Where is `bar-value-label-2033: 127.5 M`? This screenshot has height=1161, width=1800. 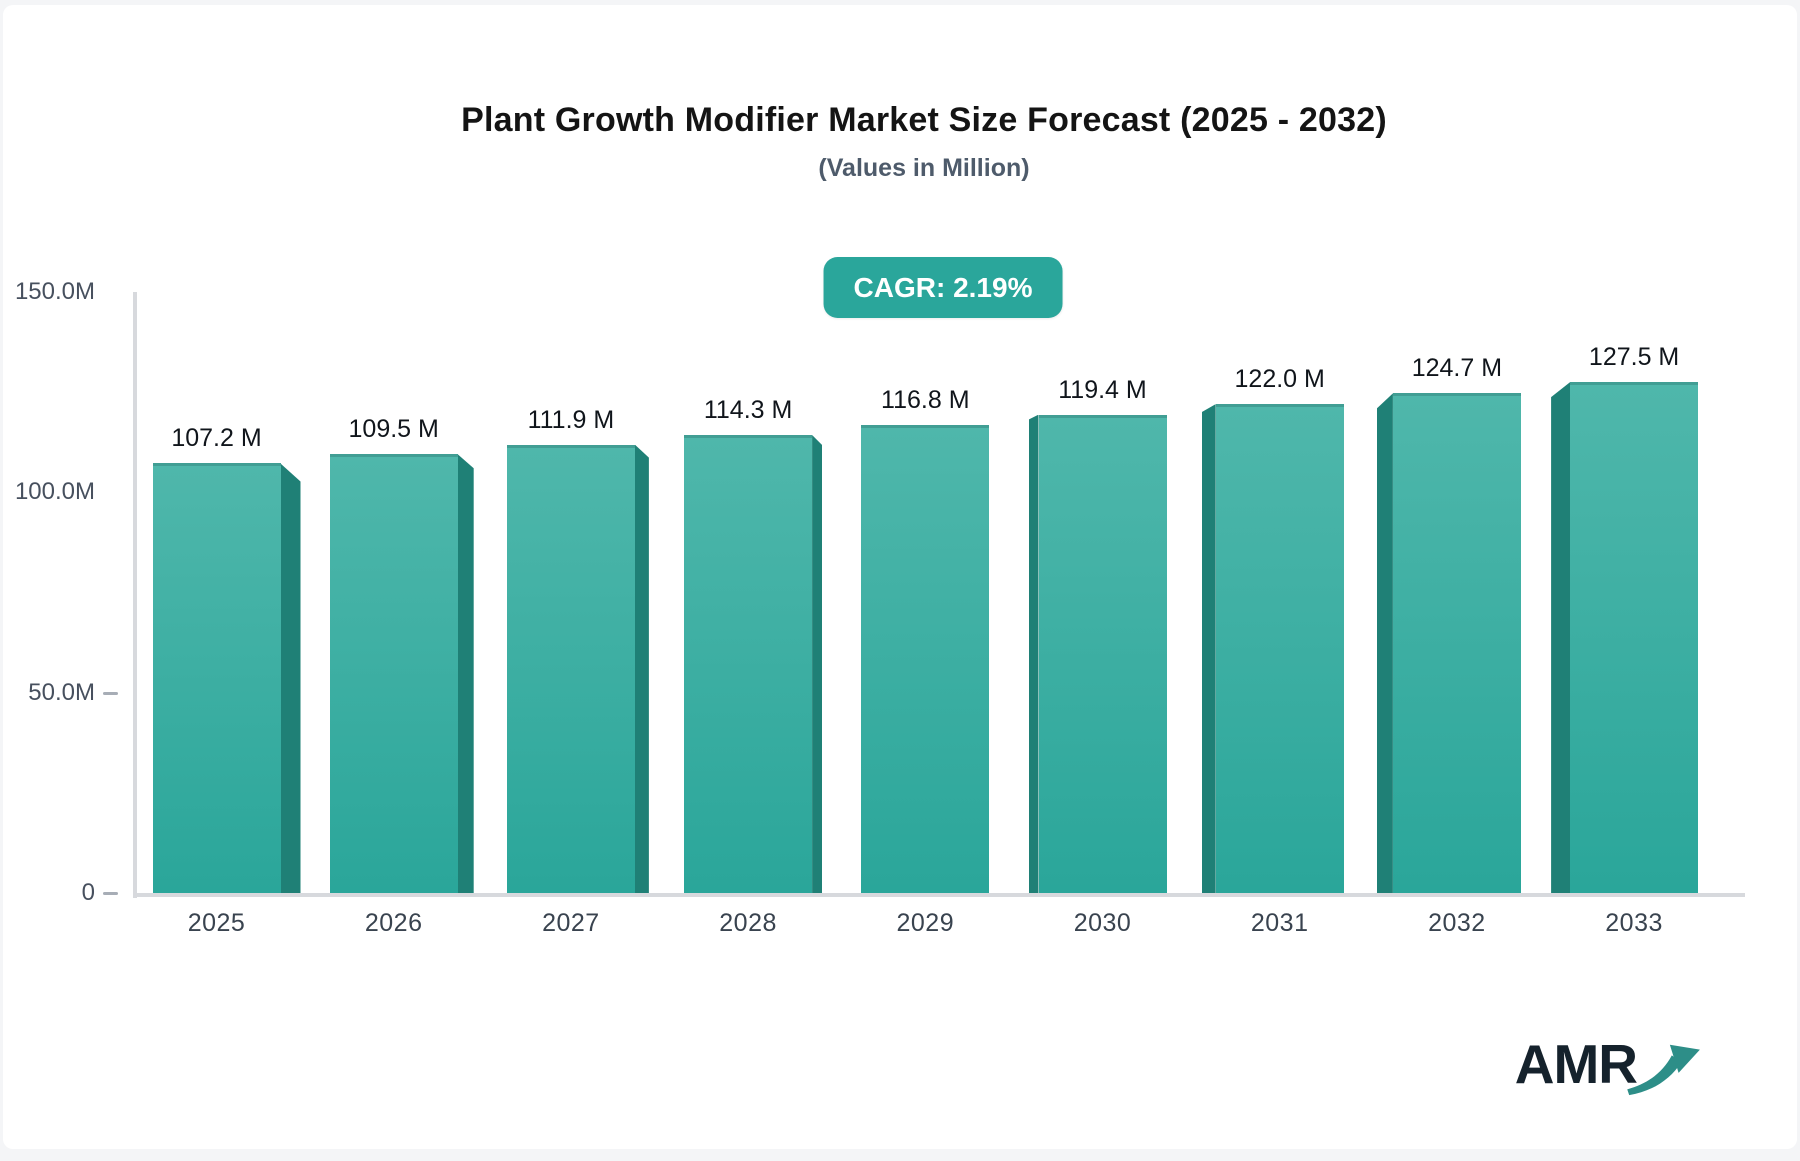 bar-value-label-2033: 127.5 M is located at coordinates (1634, 357).